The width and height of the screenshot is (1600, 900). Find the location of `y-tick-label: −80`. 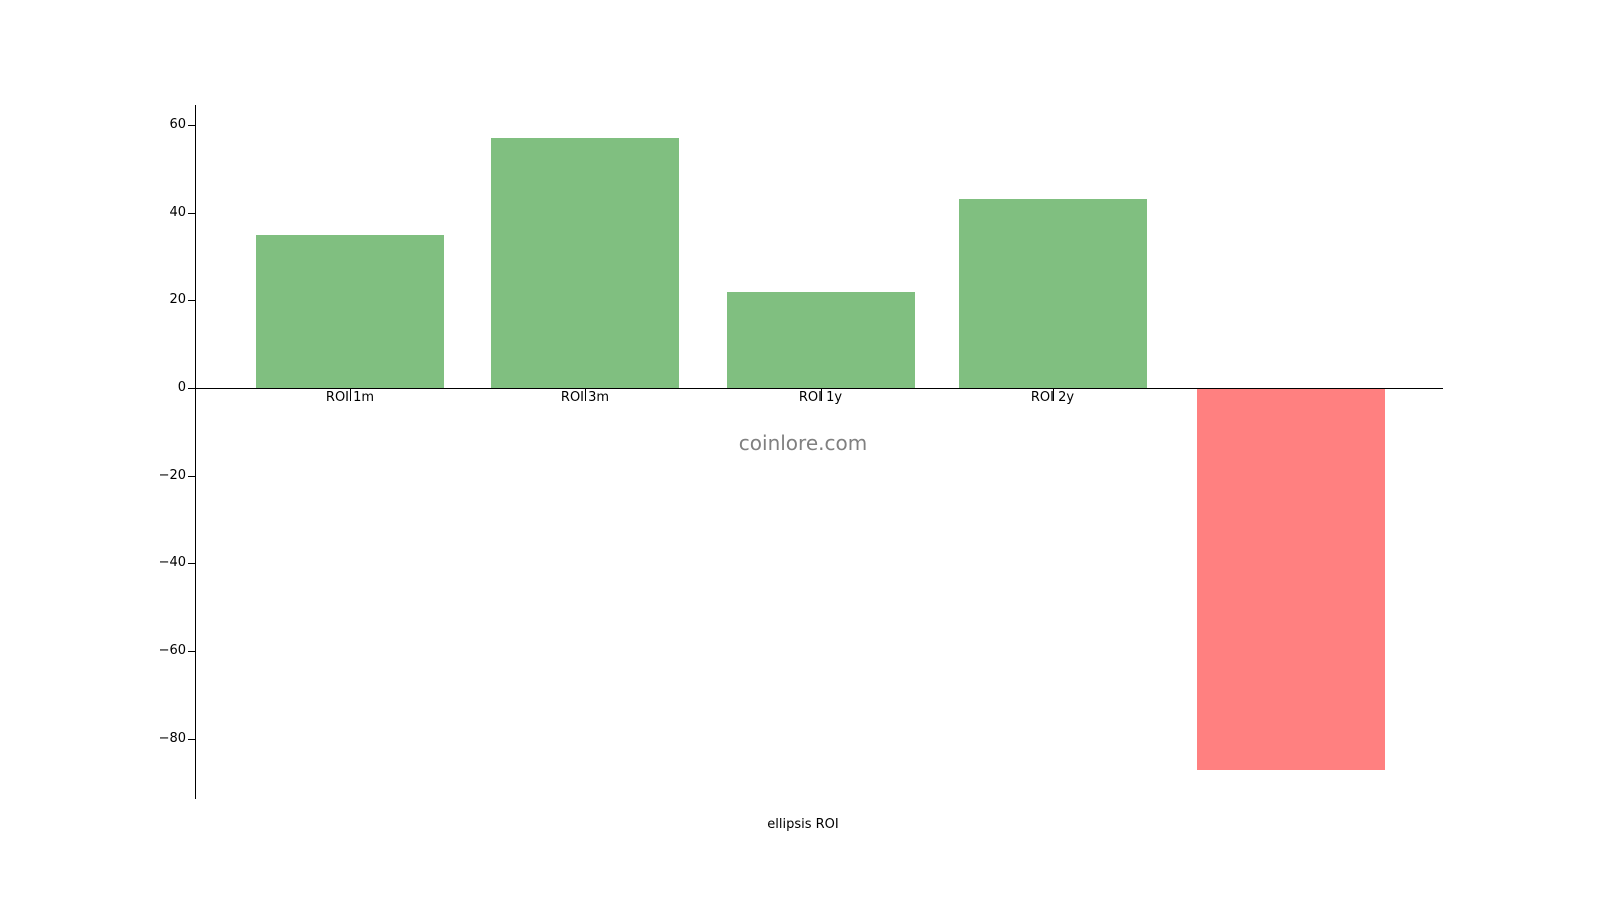

y-tick-label: −80 is located at coordinates (172, 738).